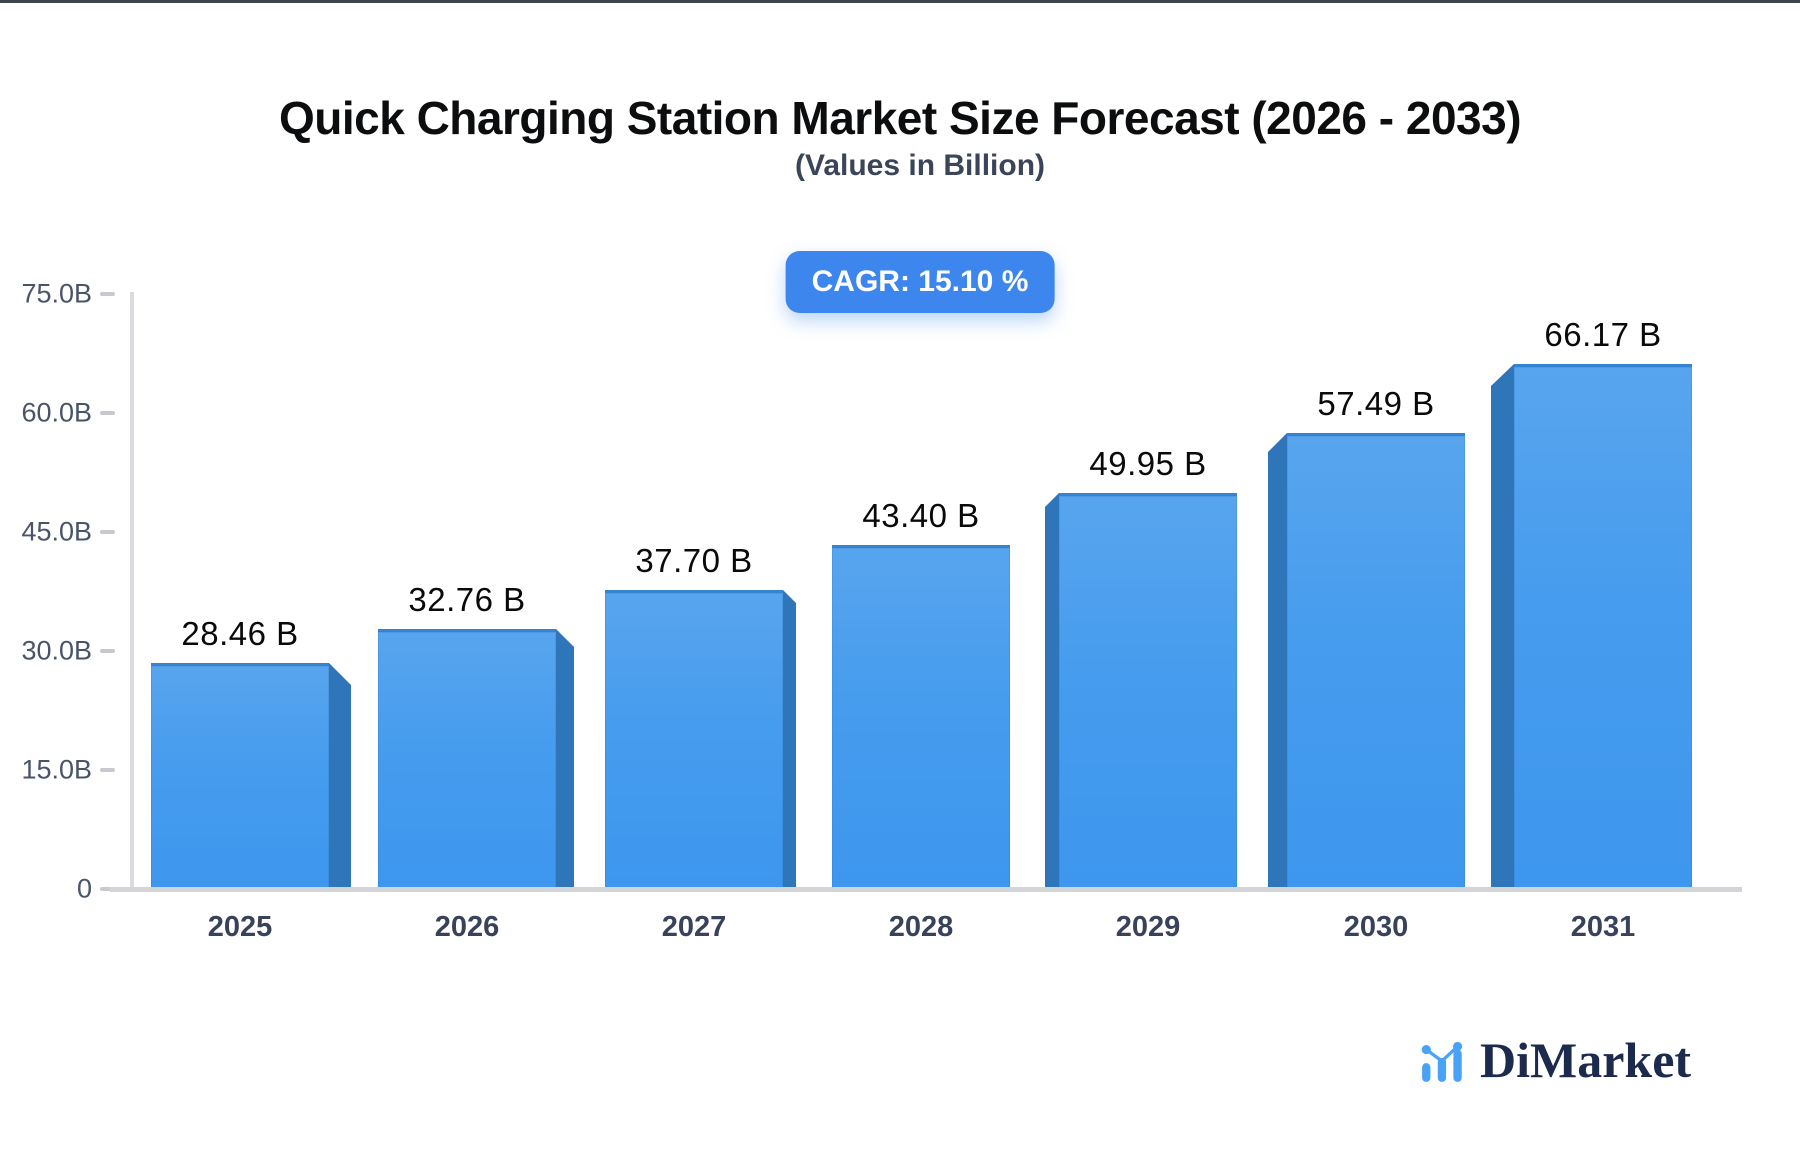 This screenshot has width=1800, height=1156. What do you see at coordinates (920, 282) in the screenshot?
I see `cagr-badge: CAGR: 15.10 %` at bounding box center [920, 282].